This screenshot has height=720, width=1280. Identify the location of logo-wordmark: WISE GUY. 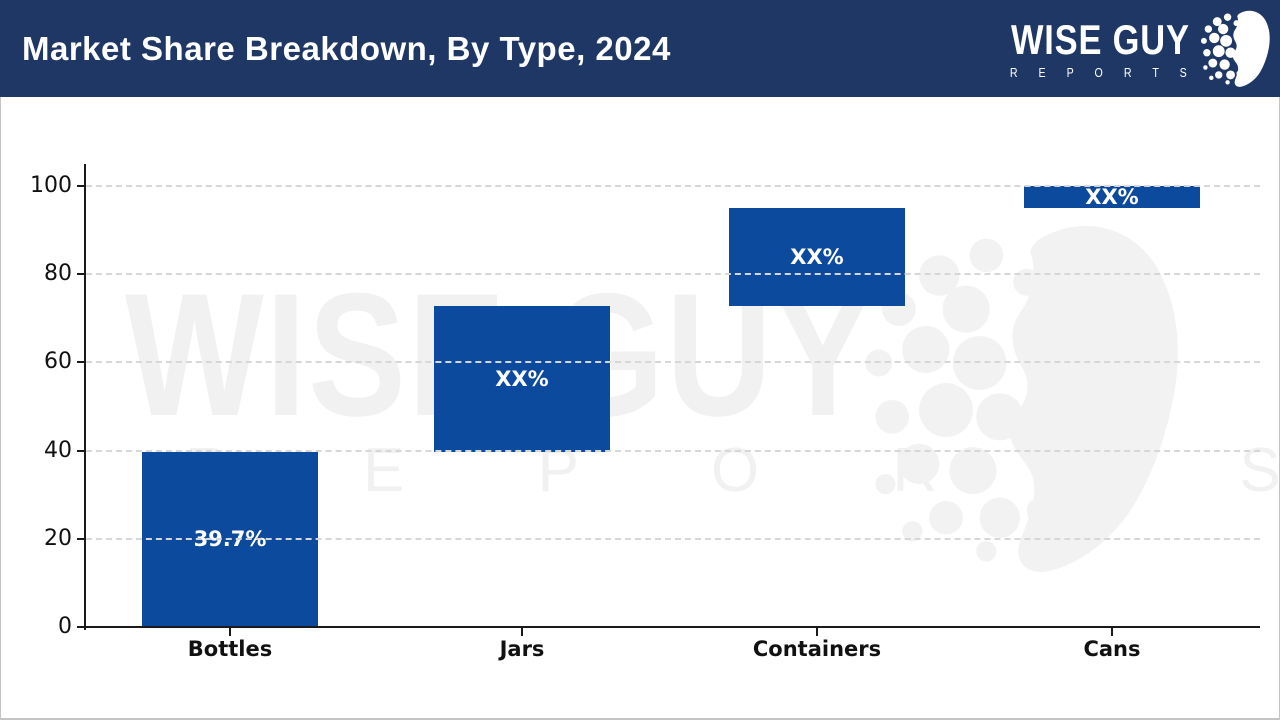
(1100, 39).